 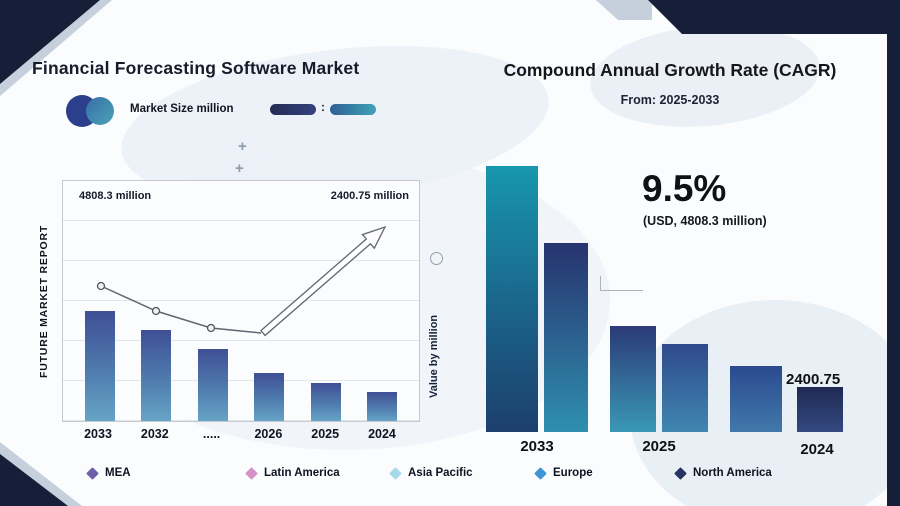 I want to click on bracket-decor, so click(x=621, y=283).